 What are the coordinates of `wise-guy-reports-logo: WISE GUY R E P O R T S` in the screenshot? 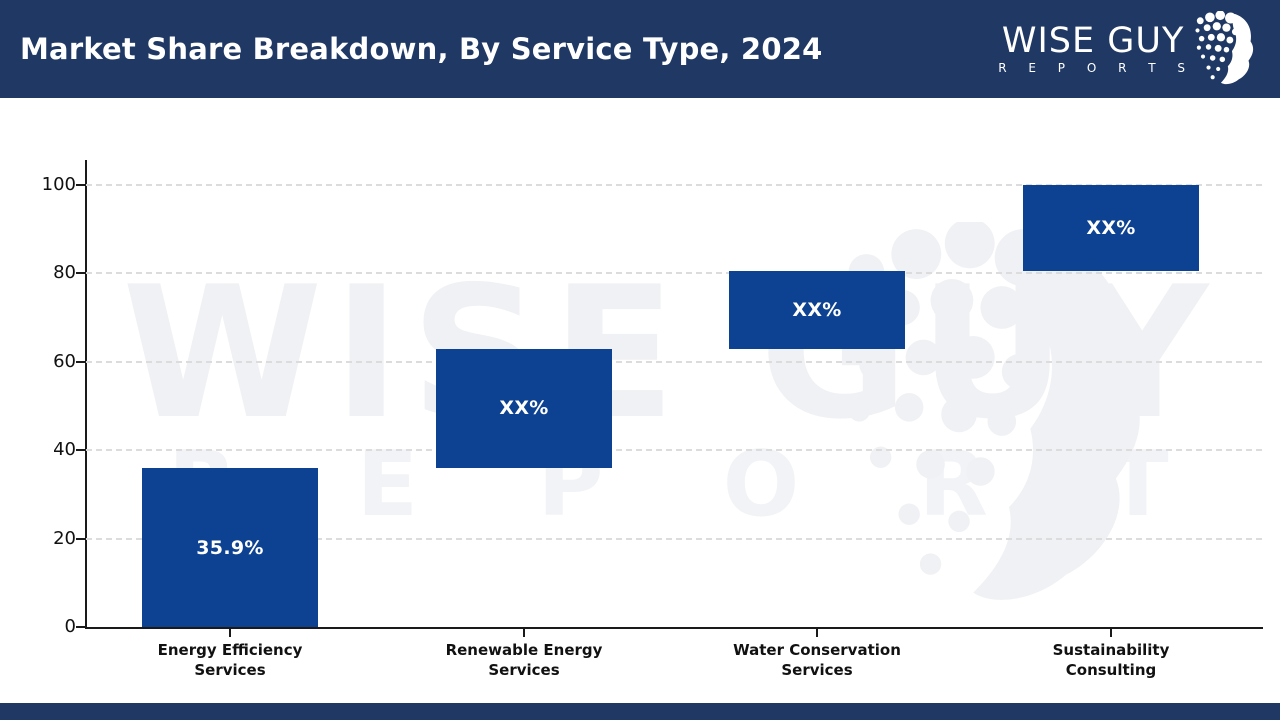 It's located at (1123, 49).